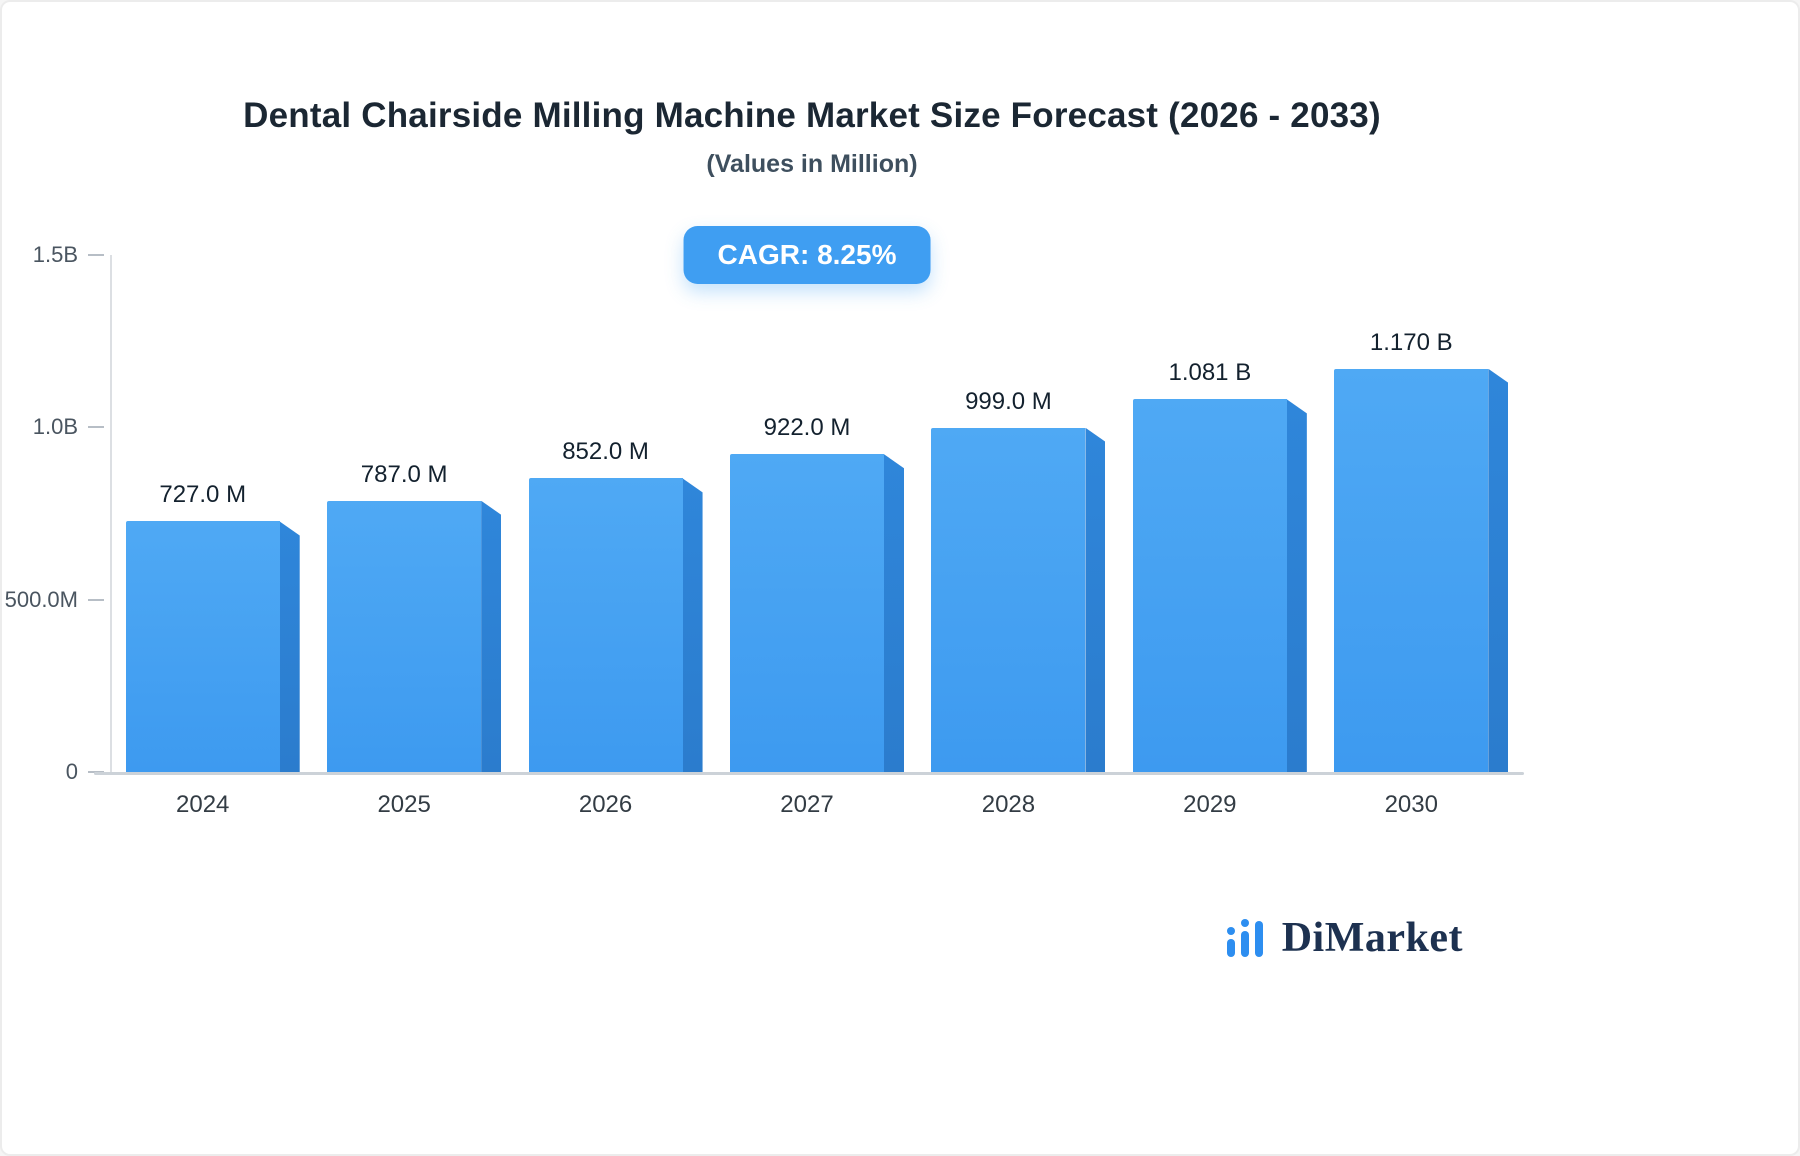  What do you see at coordinates (203, 804) in the screenshot?
I see `x-axis-label: 2024` at bounding box center [203, 804].